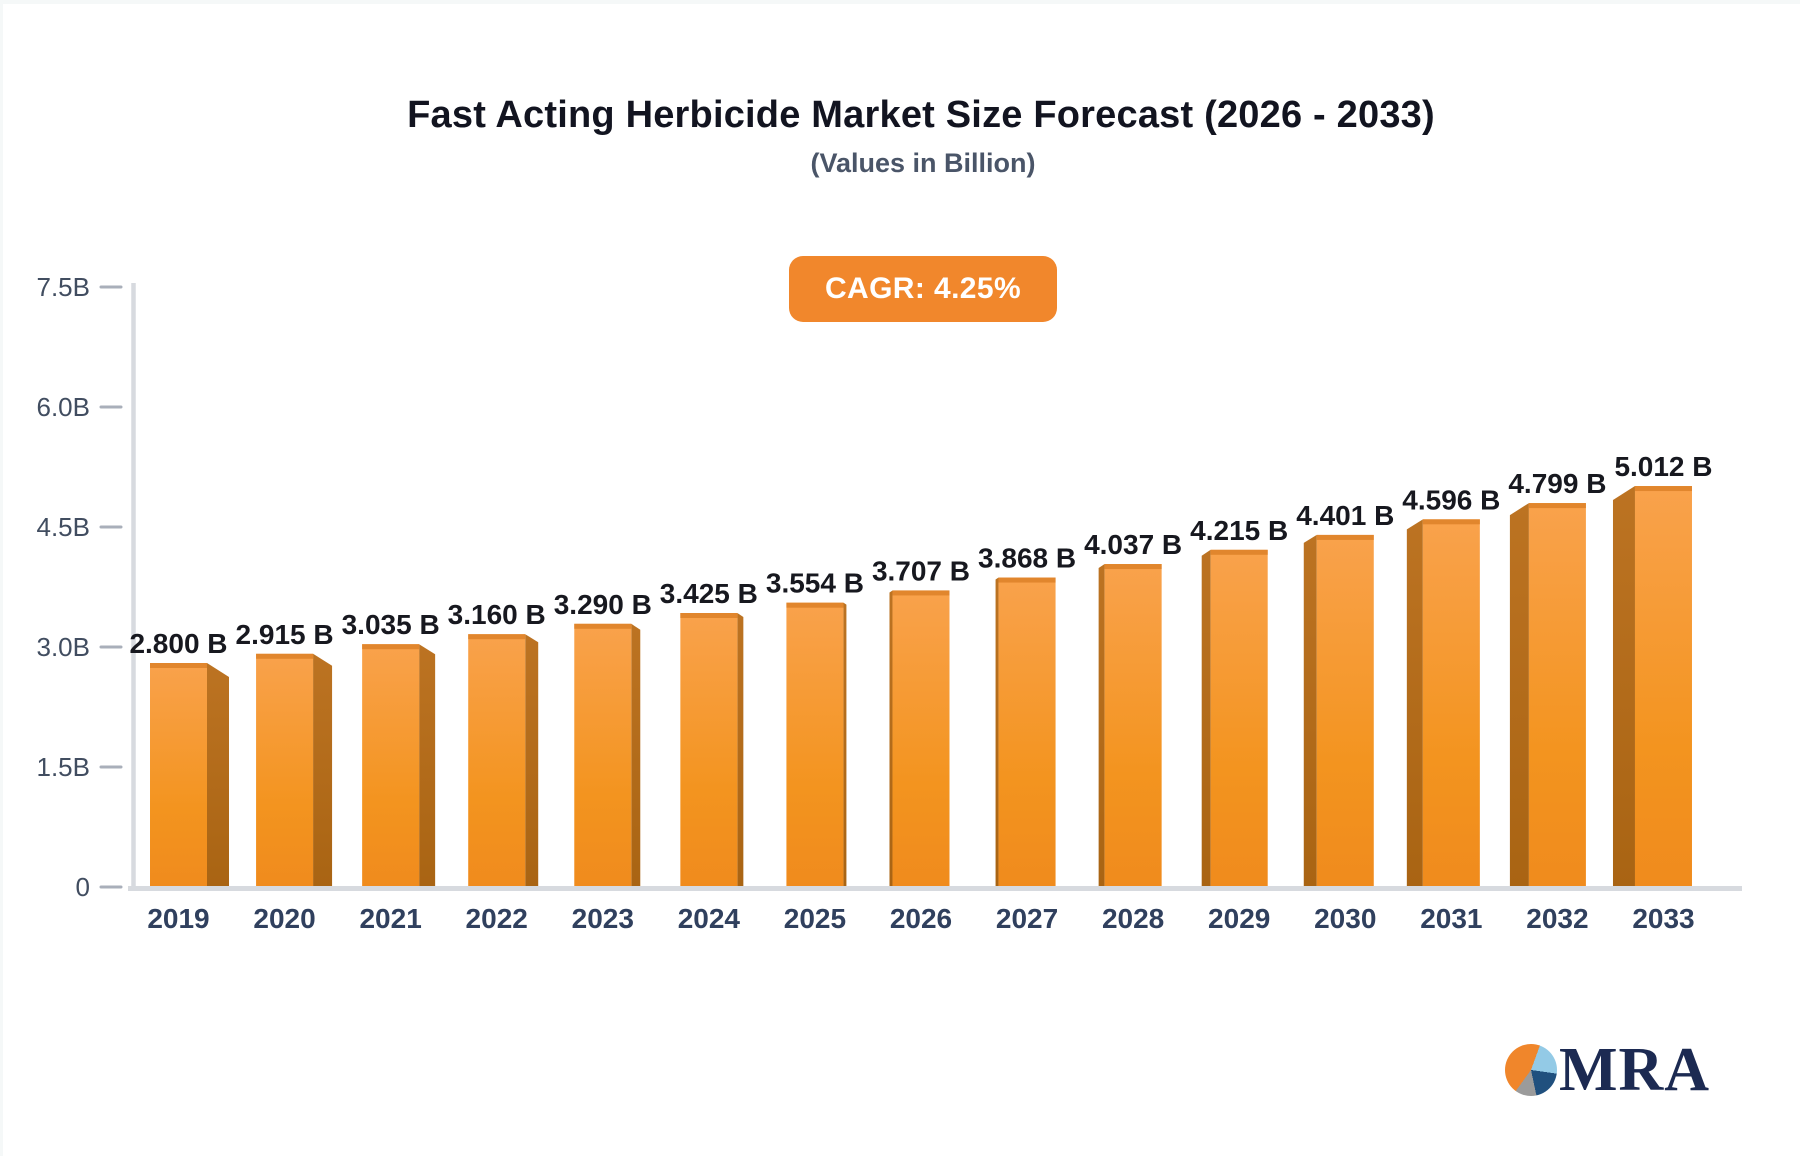  I want to click on value-label-2026: 3.707 B, so click(921, 570).